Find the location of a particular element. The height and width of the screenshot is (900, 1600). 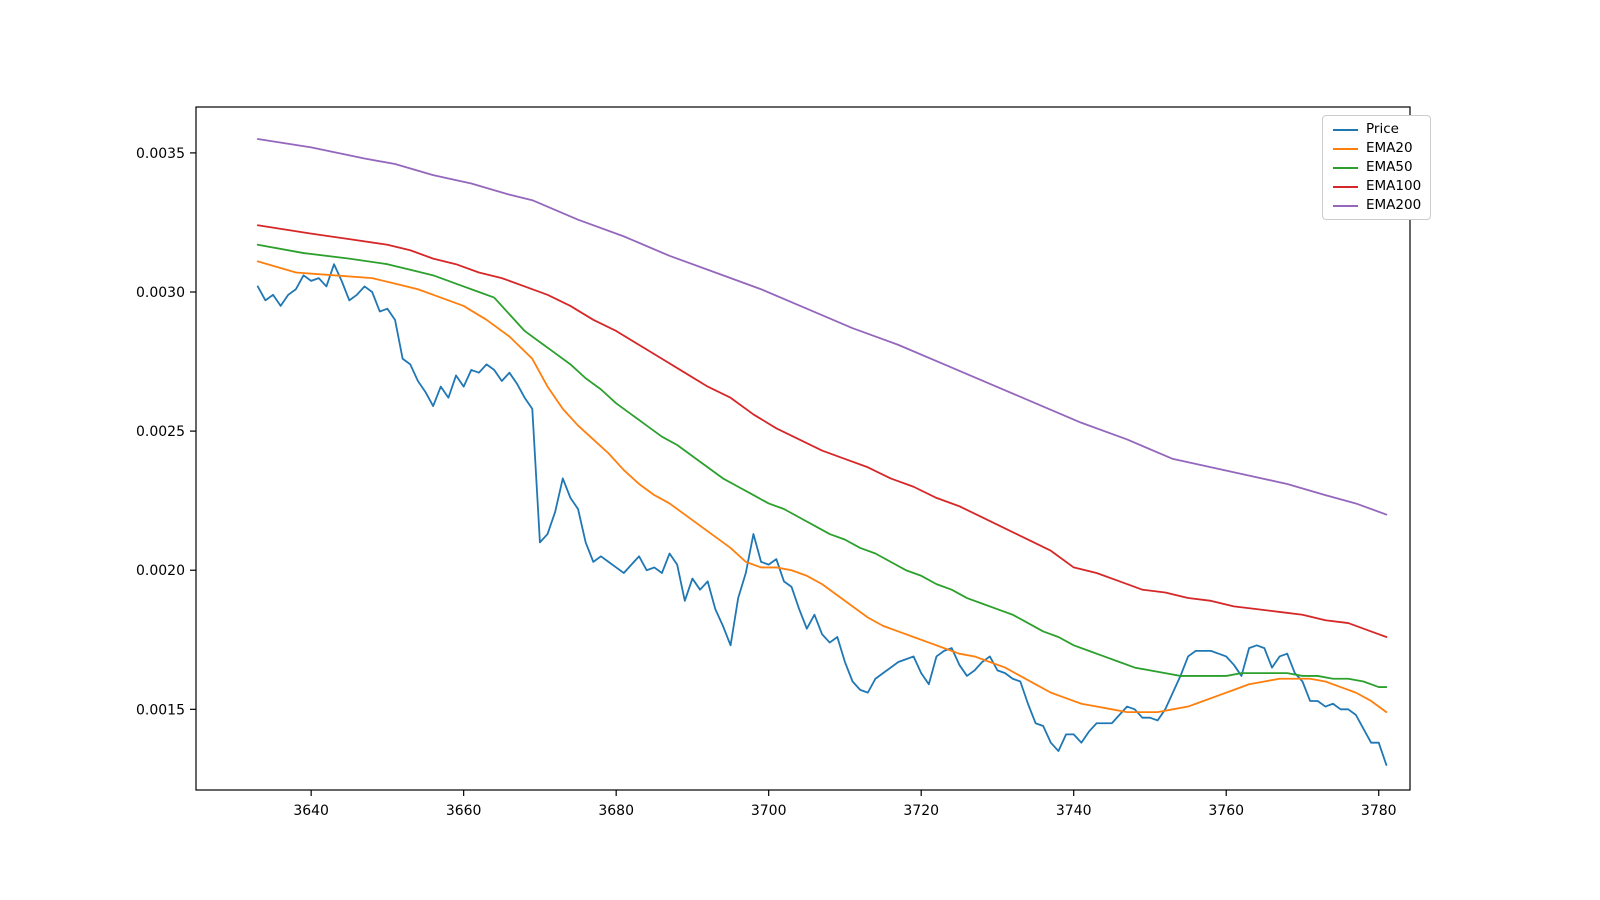

legend-entry-price: Price is located at coordinates (1377, 129).